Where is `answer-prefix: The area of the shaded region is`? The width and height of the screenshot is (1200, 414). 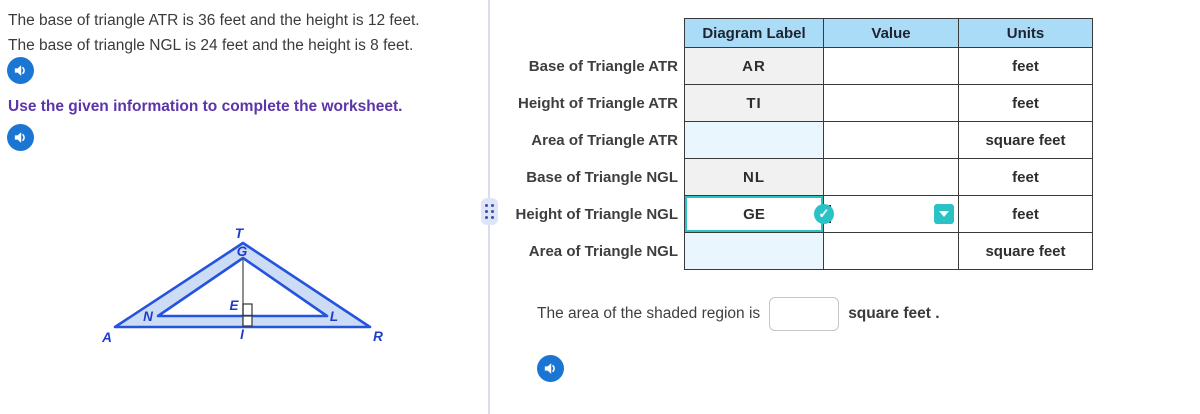
answer-prefix: The area of the shaded region is is located at coordinates (649, 313).